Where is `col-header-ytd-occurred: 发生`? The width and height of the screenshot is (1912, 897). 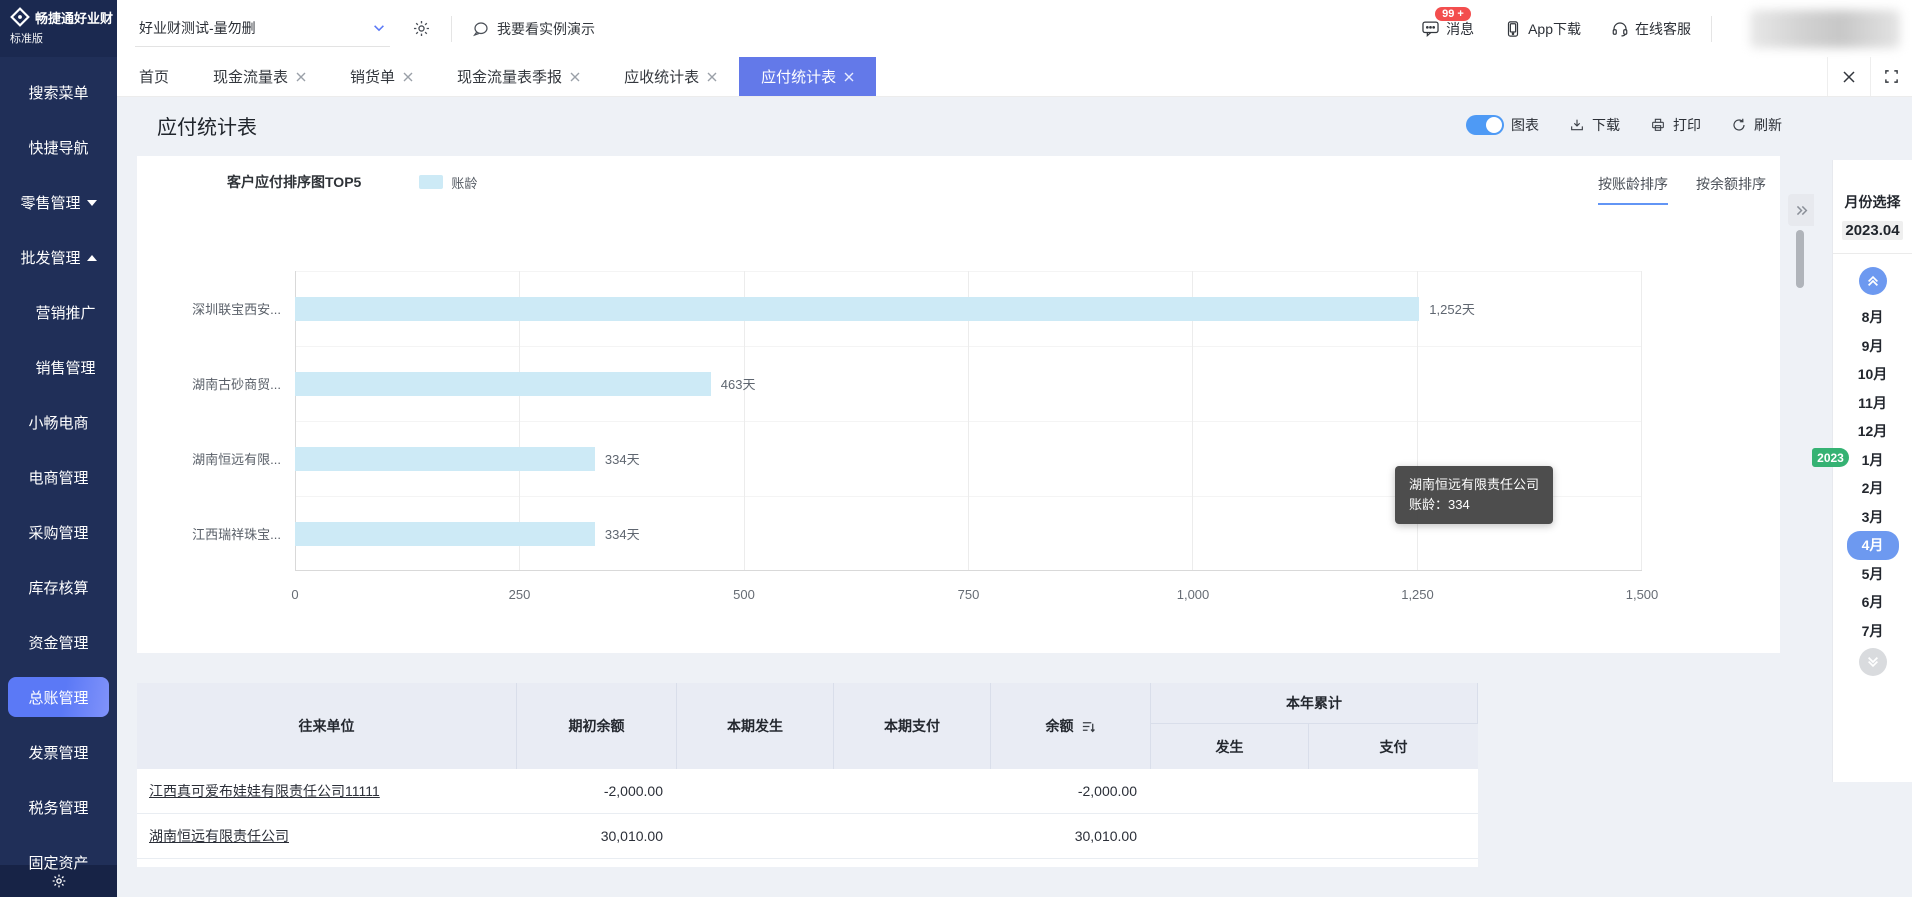 col-header-ytd-occurred: 发生 is located at coordinates (1230, 746).